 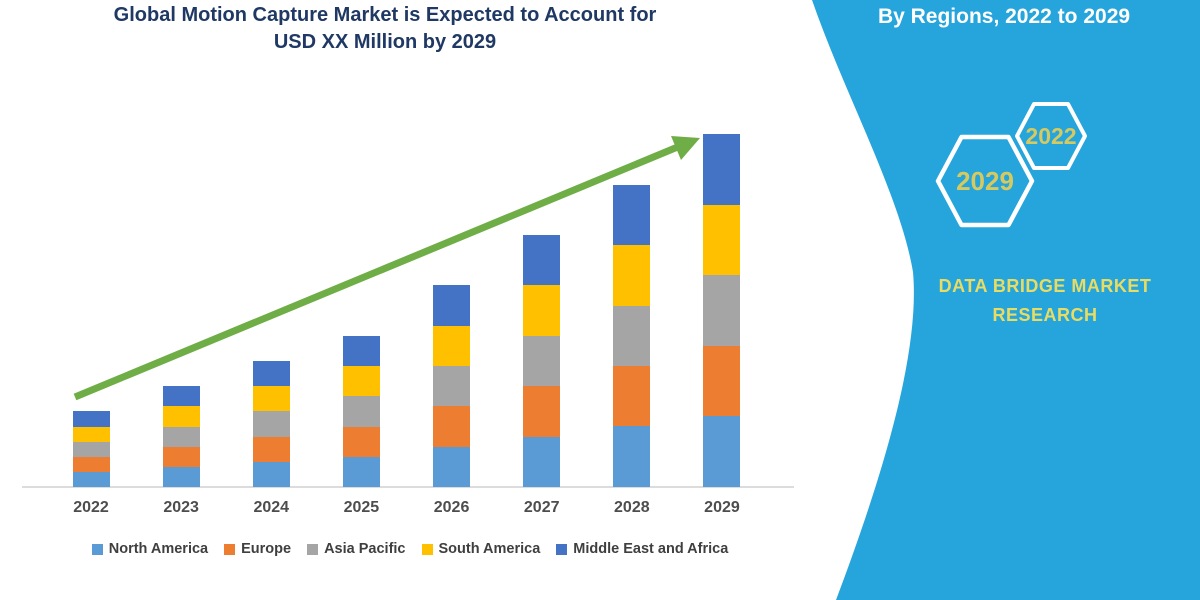 I want to click on legend-item-middle-east-and-africa: Middle East and Africa, so click(x=642, y=549).